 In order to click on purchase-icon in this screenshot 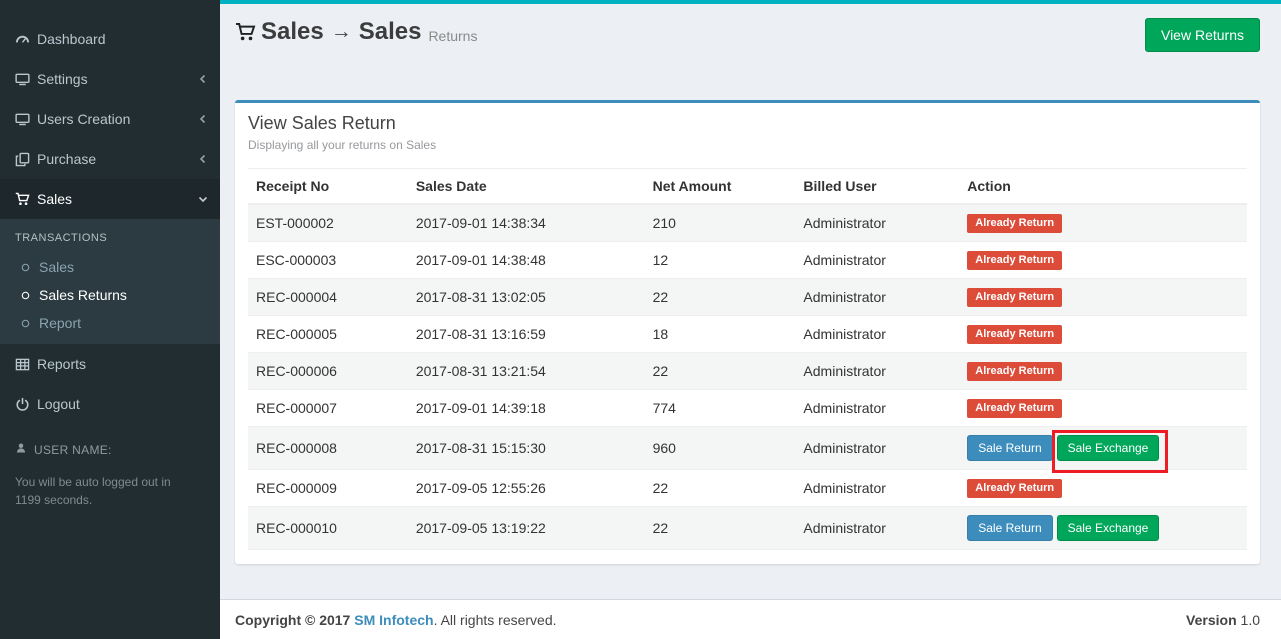, I will do `click(26, 159)`.